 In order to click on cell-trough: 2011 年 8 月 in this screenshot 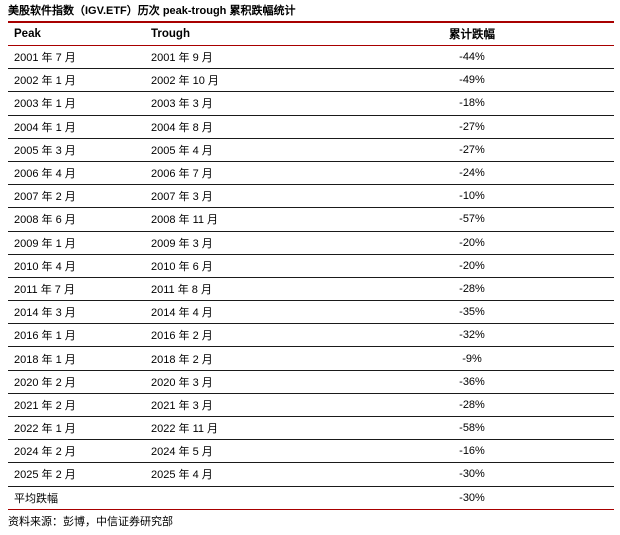, I will do `click(237, 289)`.